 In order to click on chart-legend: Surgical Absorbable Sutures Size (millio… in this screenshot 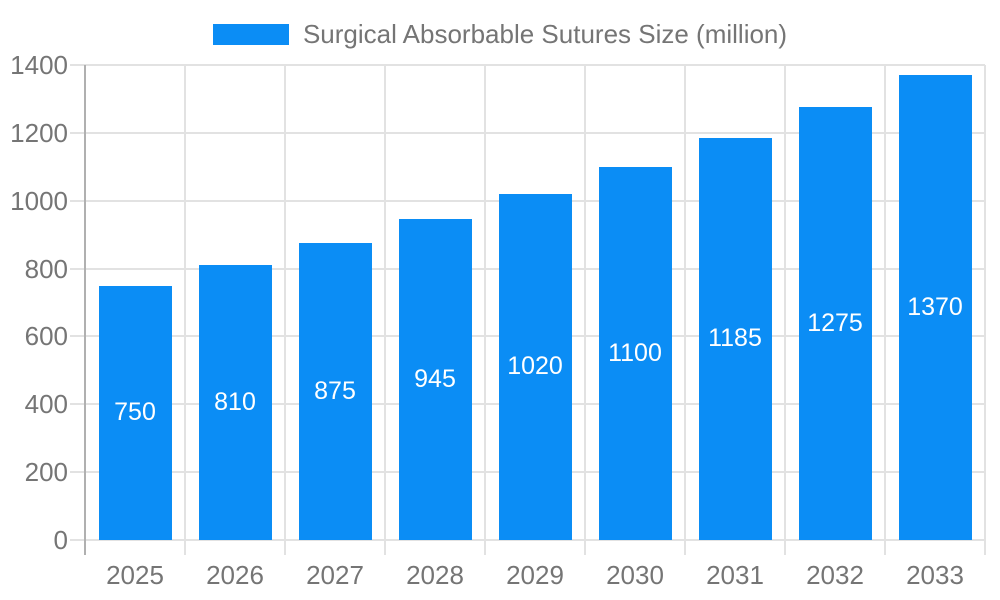, I will do `click(500, 34)`.